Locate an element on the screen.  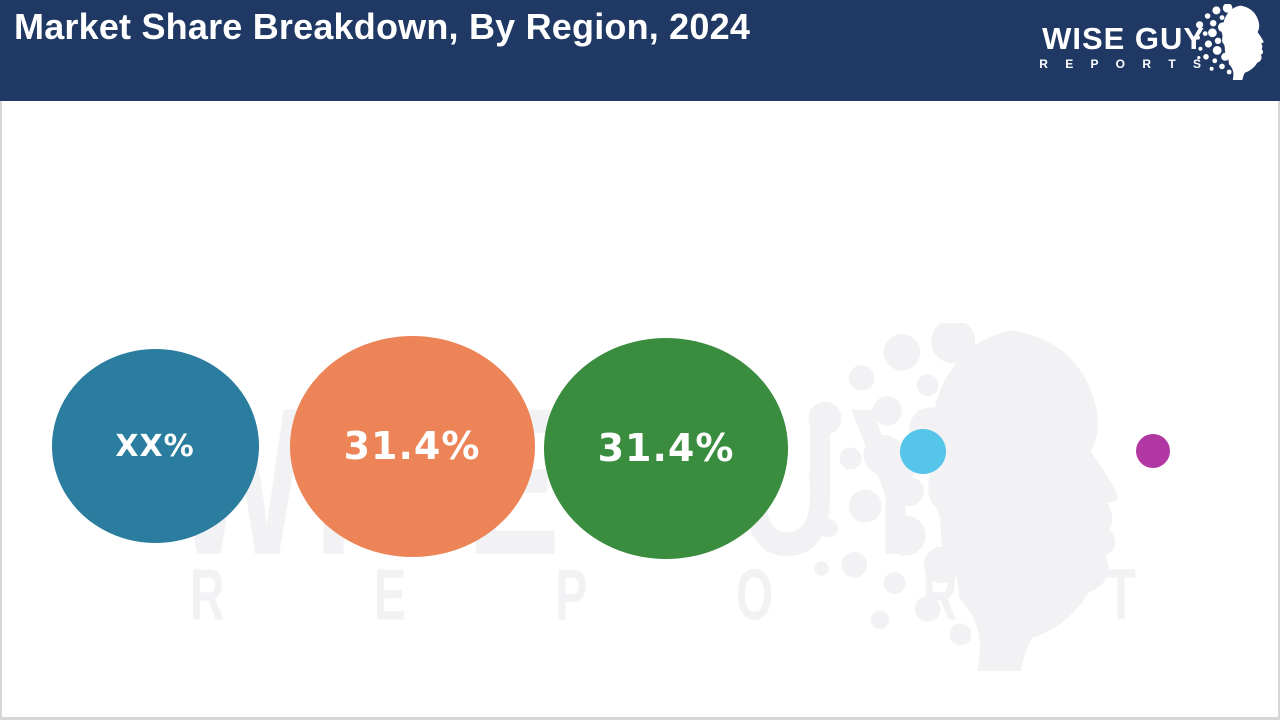
bubble-mea is located at coordinates (1153, 451).